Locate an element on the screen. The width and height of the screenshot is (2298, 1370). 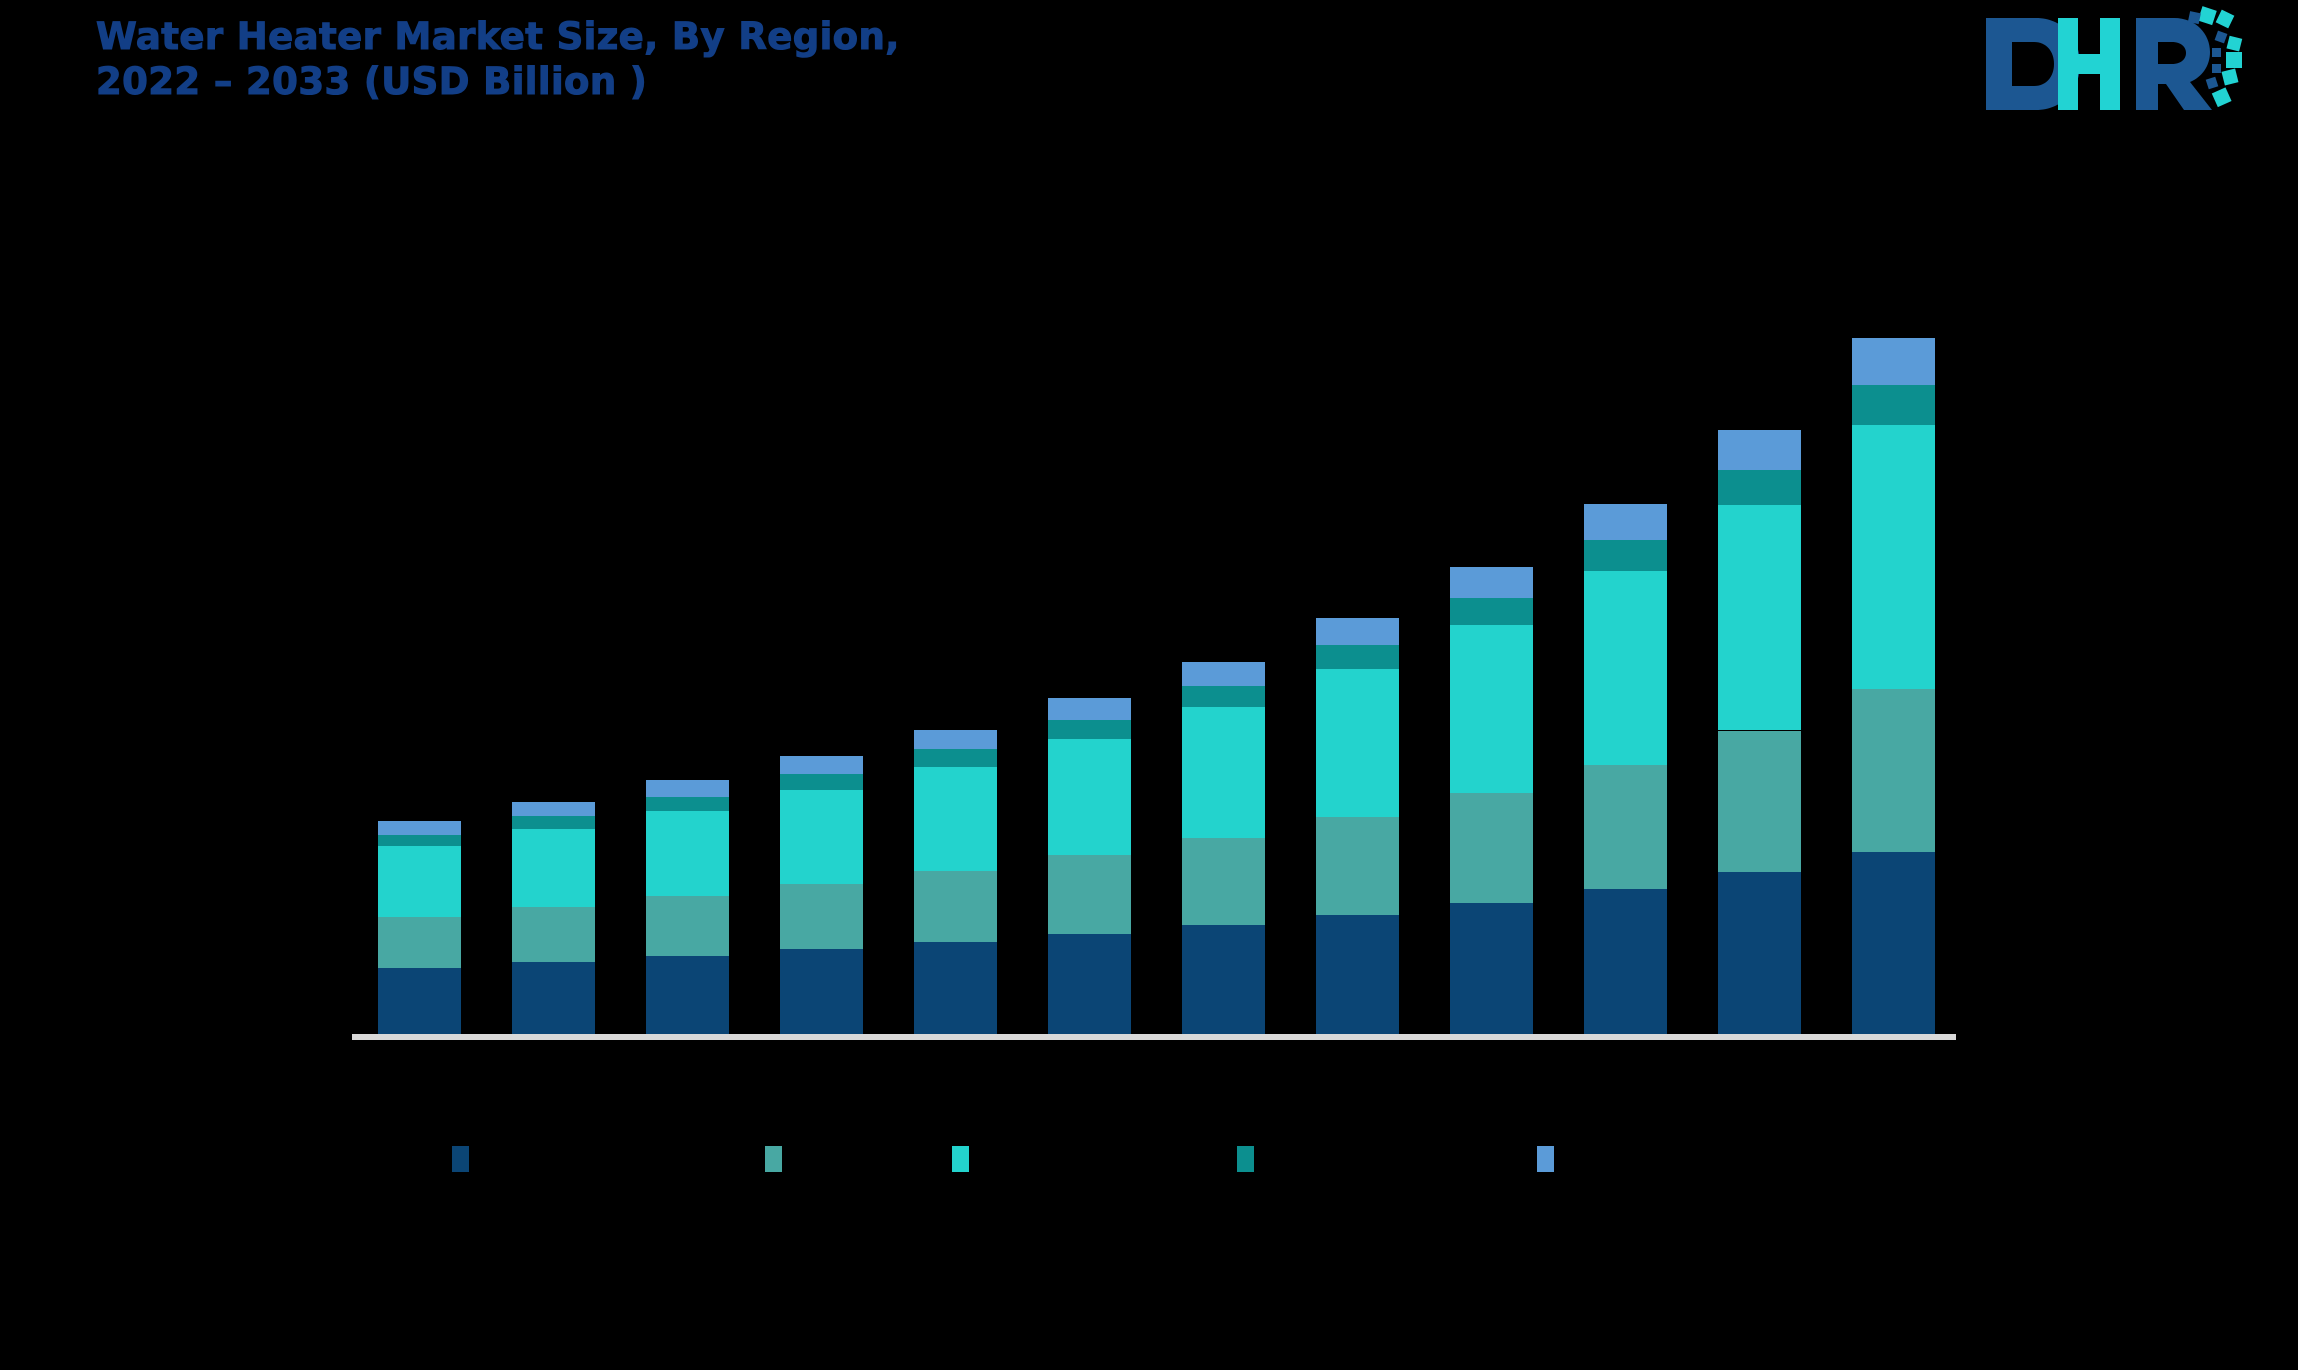
legend-item: Asia Pacific is located at coordinates (1017, 1159).